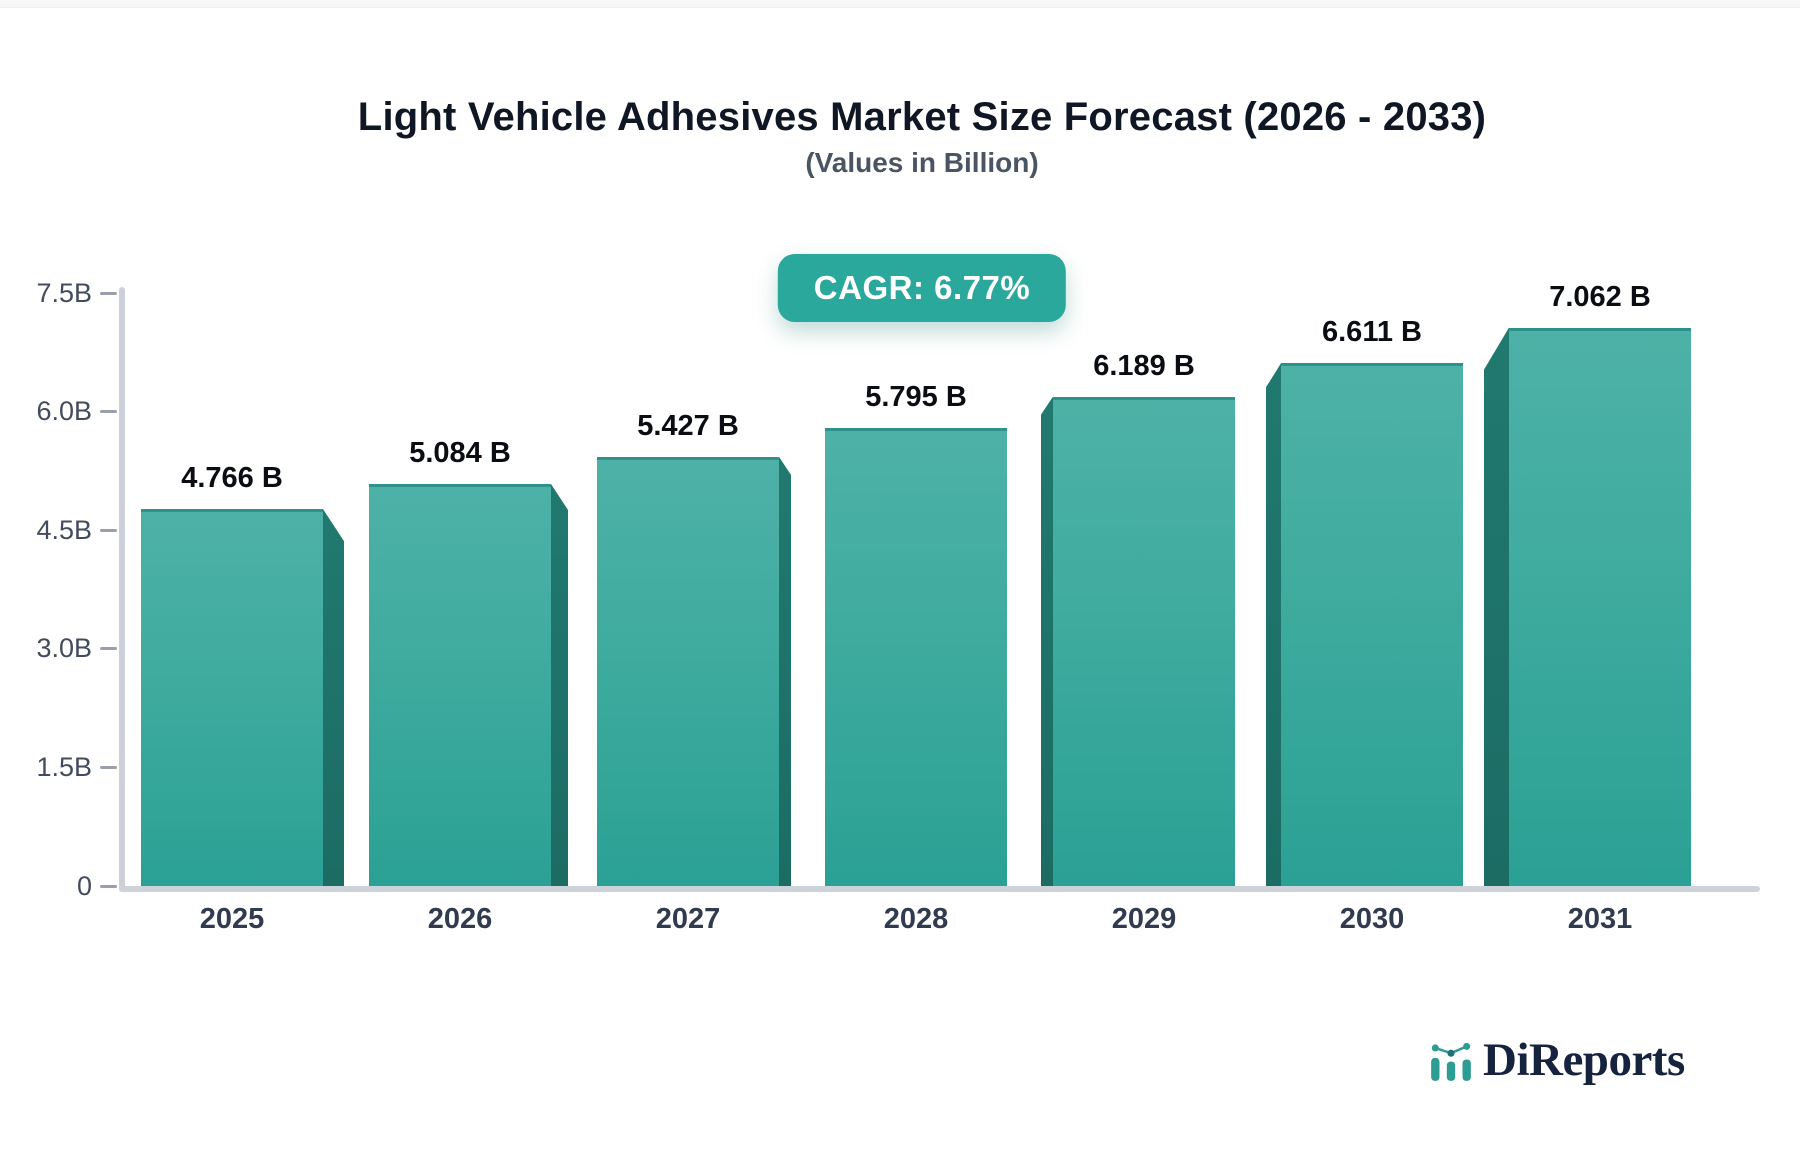  What do you see at coordinates (939, 889) in the screenshot?
I see `x-axis-line` at bounding box center [939, 889].